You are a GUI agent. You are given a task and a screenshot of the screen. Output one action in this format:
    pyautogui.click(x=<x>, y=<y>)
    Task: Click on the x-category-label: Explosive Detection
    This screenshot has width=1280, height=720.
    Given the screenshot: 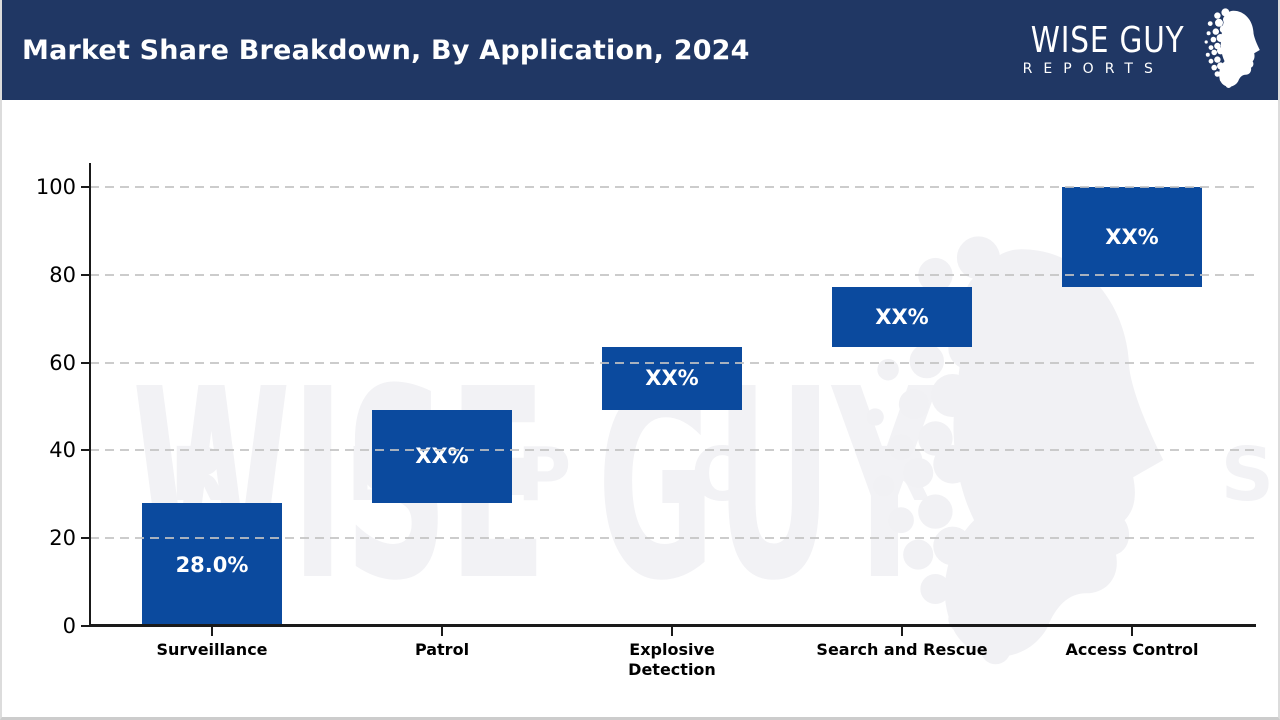 What is the action you would take?
    pyautogui.click(x=672, y=659)
    